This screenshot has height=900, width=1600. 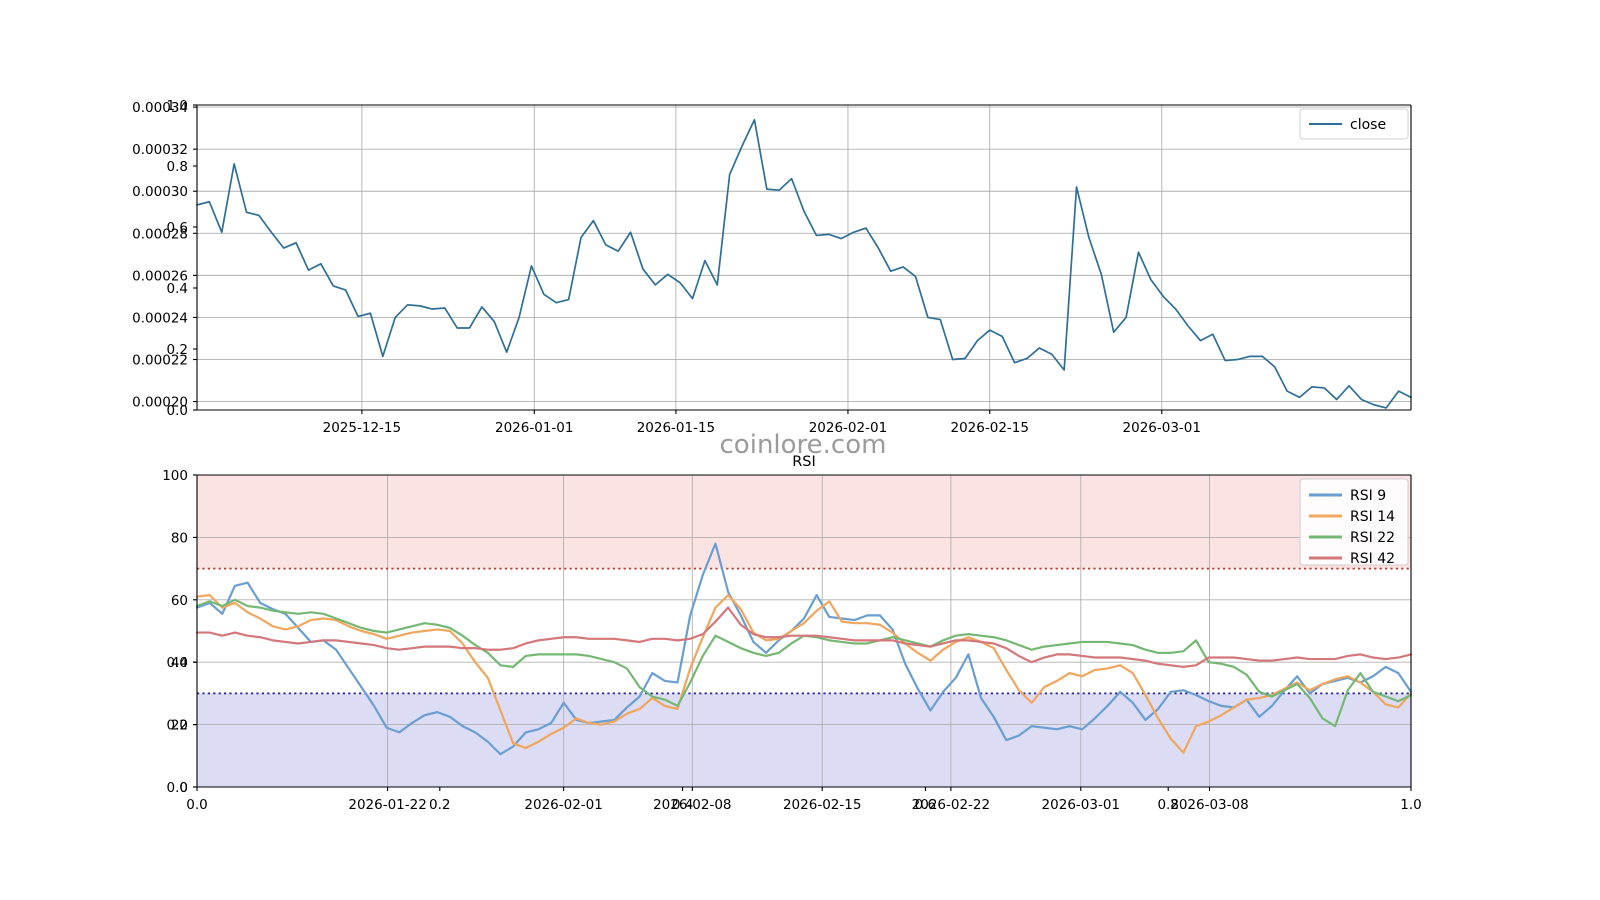 What do you see at coordinates (362, 428) in the screenshot?
I see `price-xtick-label: 2025-12-15` at bounding box center [362, 428].